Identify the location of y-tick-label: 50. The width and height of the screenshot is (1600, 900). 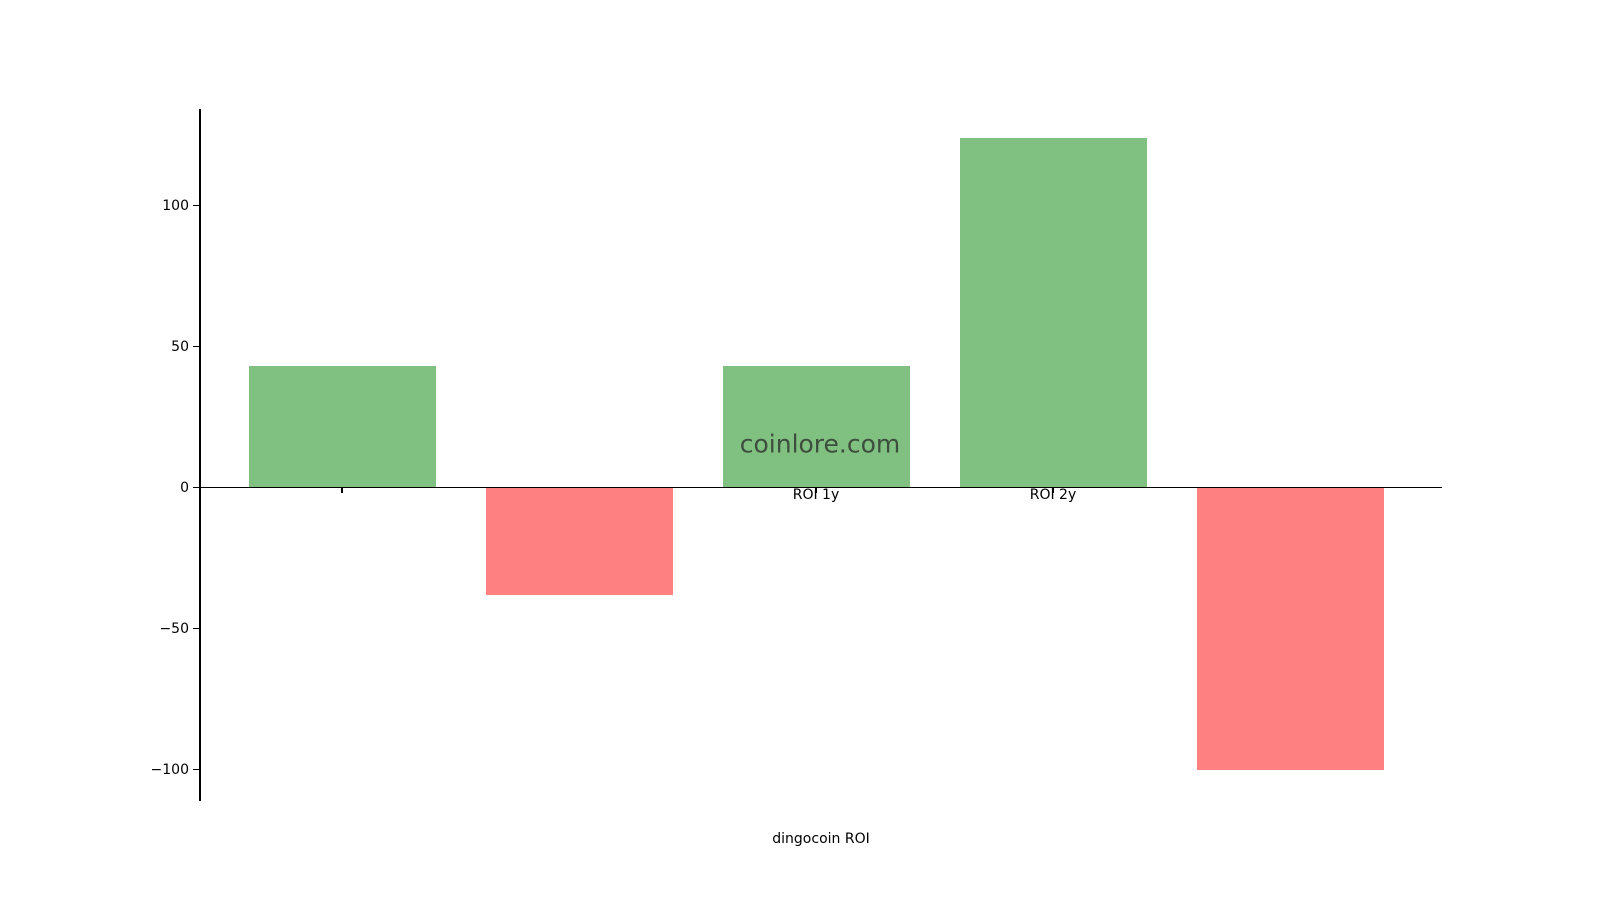
(180, 346).